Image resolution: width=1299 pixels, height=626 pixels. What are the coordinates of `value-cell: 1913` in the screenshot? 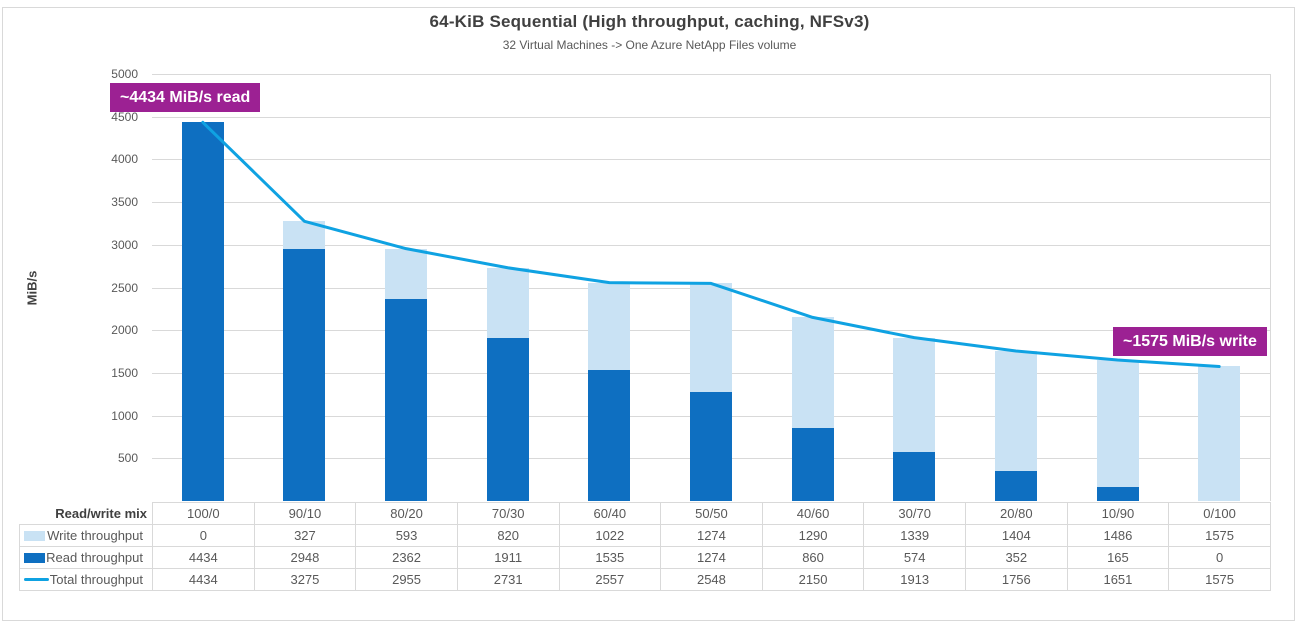 It's located at (914, 579).